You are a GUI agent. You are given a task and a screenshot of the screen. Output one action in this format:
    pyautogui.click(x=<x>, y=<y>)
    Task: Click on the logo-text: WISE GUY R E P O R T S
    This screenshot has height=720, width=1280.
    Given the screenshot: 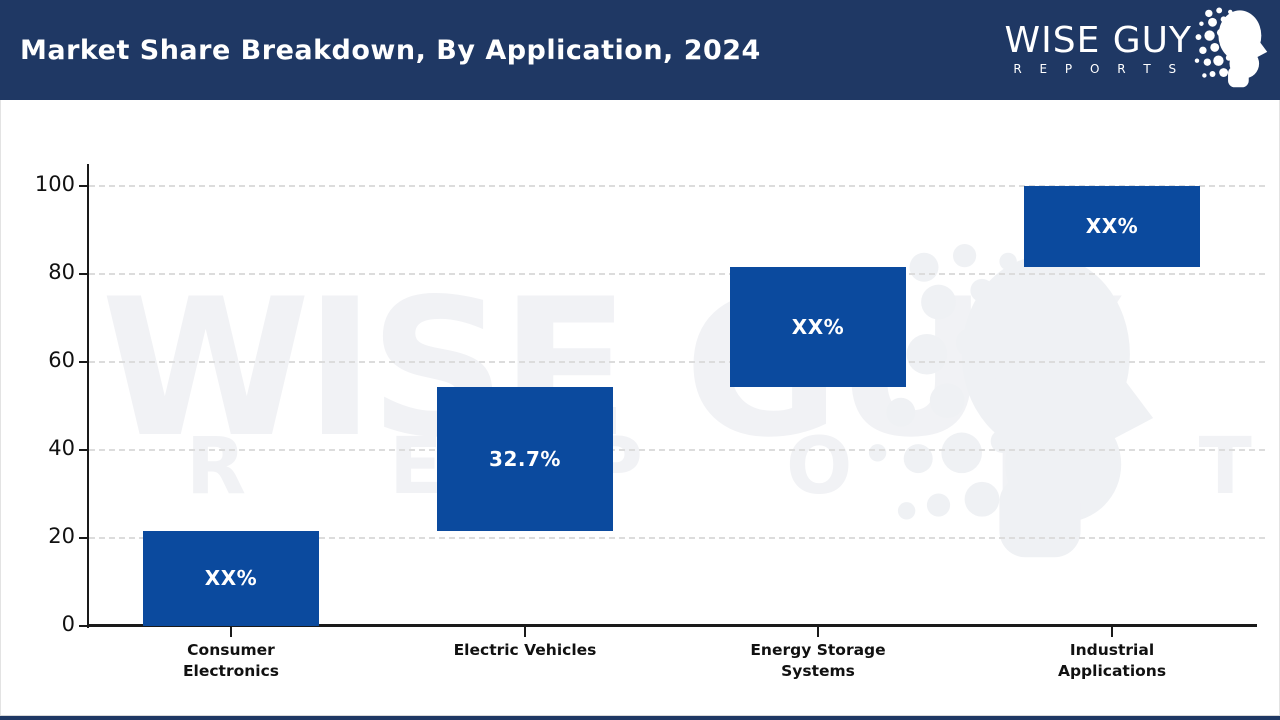 What is the action you would take?
    pyautogui.click(x=1098, y=48)
    